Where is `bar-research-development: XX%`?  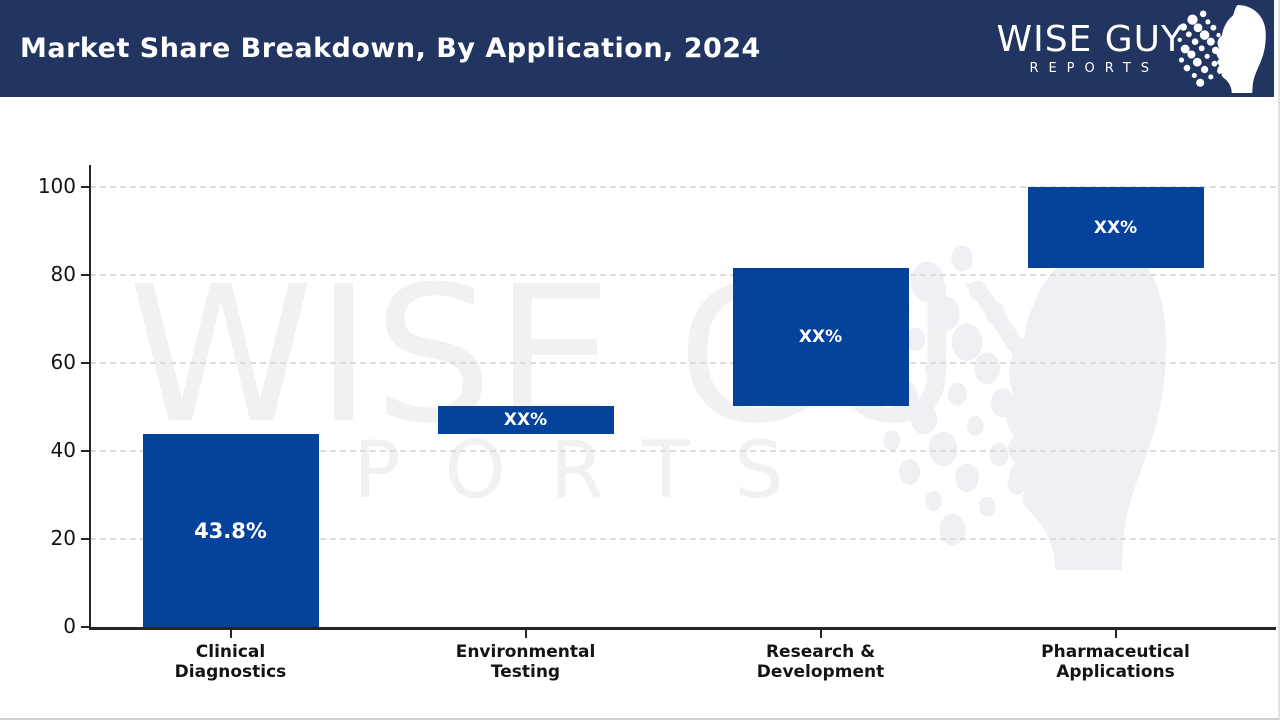 bar-research-development: XX% is located at coordinates (820, 337).